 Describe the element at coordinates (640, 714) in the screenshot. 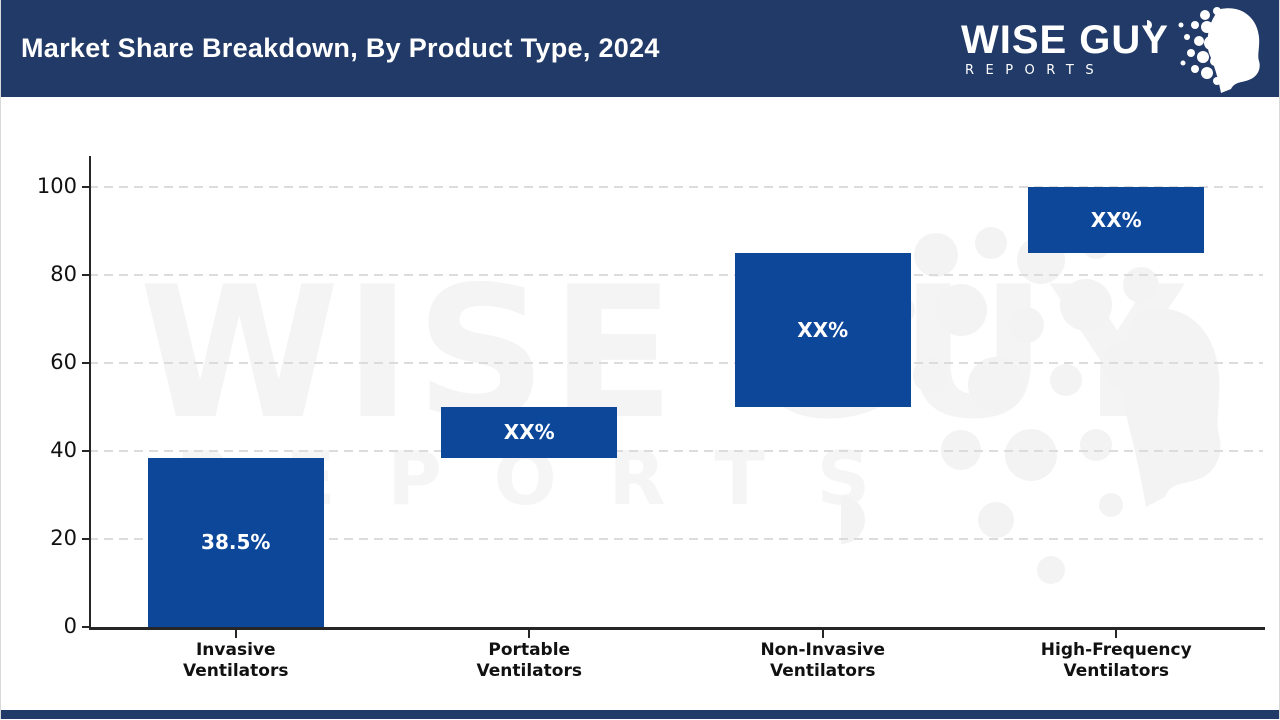

I see `footer-bar` at that location.